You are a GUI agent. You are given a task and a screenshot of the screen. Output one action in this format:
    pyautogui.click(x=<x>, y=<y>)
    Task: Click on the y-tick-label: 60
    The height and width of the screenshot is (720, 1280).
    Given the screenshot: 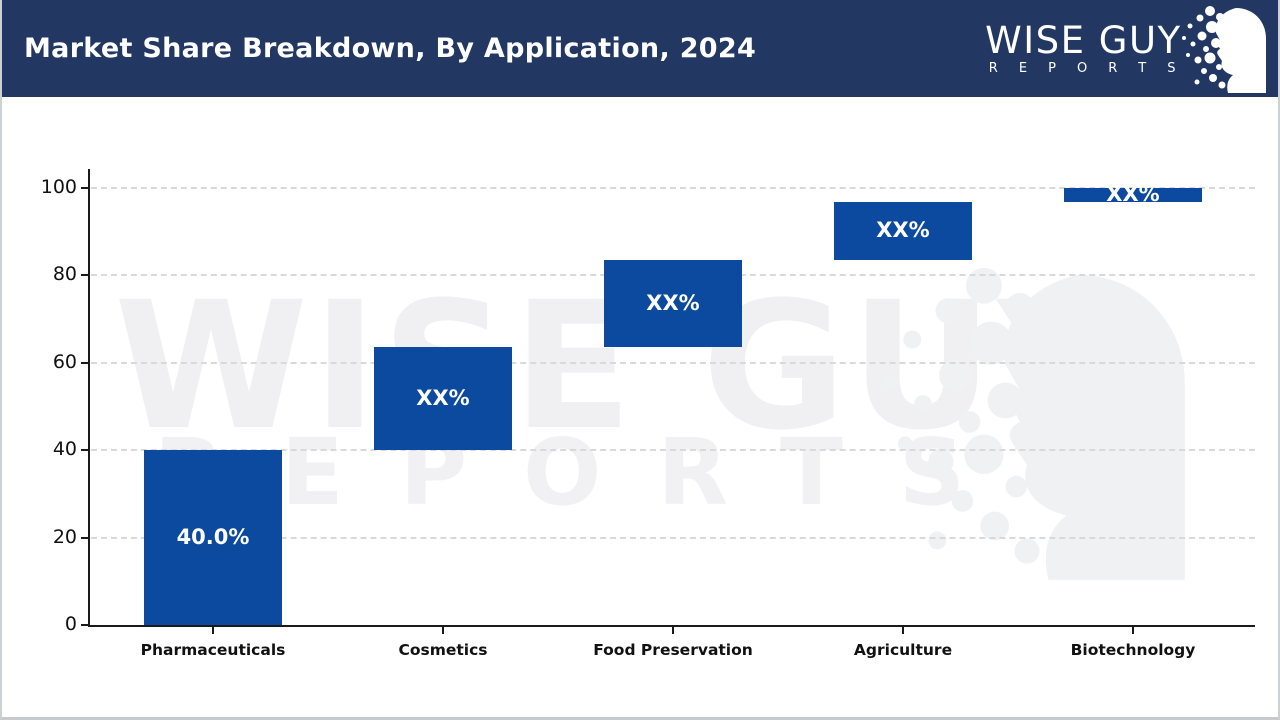 What is the action you would take?
    pyautogui.click(x=64, y=361)
    